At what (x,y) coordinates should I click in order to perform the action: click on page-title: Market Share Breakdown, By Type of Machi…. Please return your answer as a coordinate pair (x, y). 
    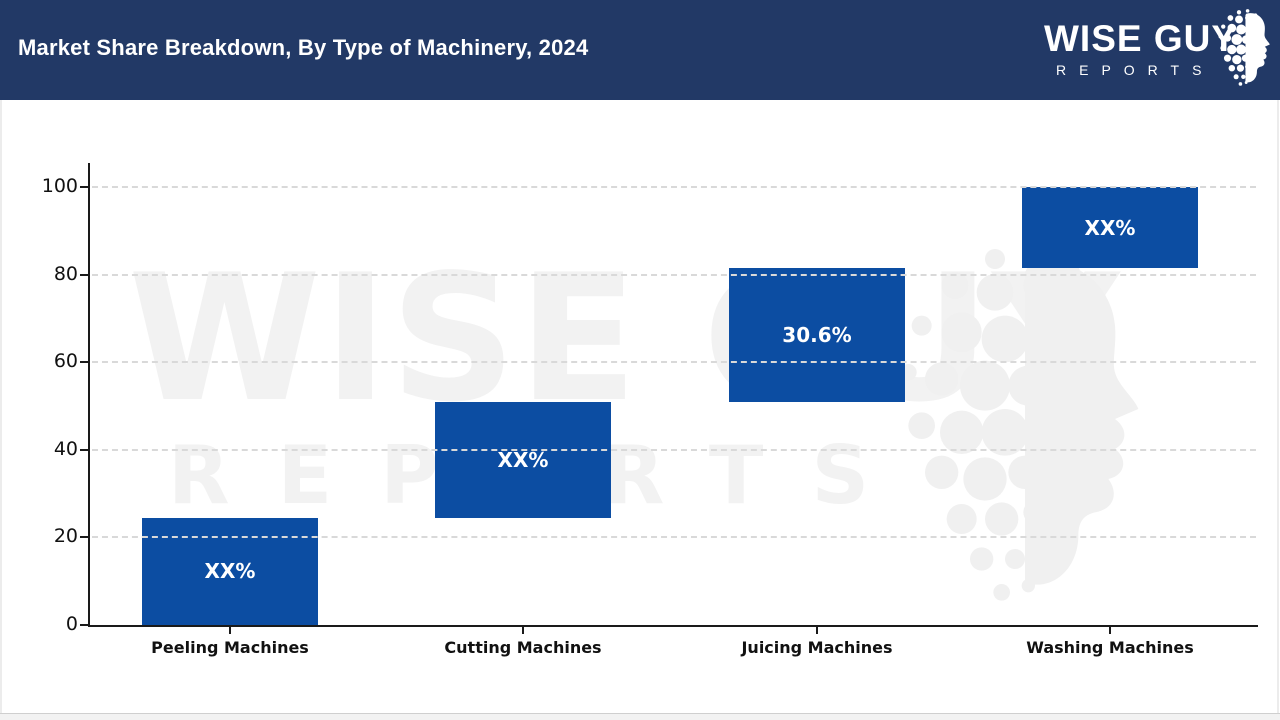
    Looking at the image, I should click on (303, 47).